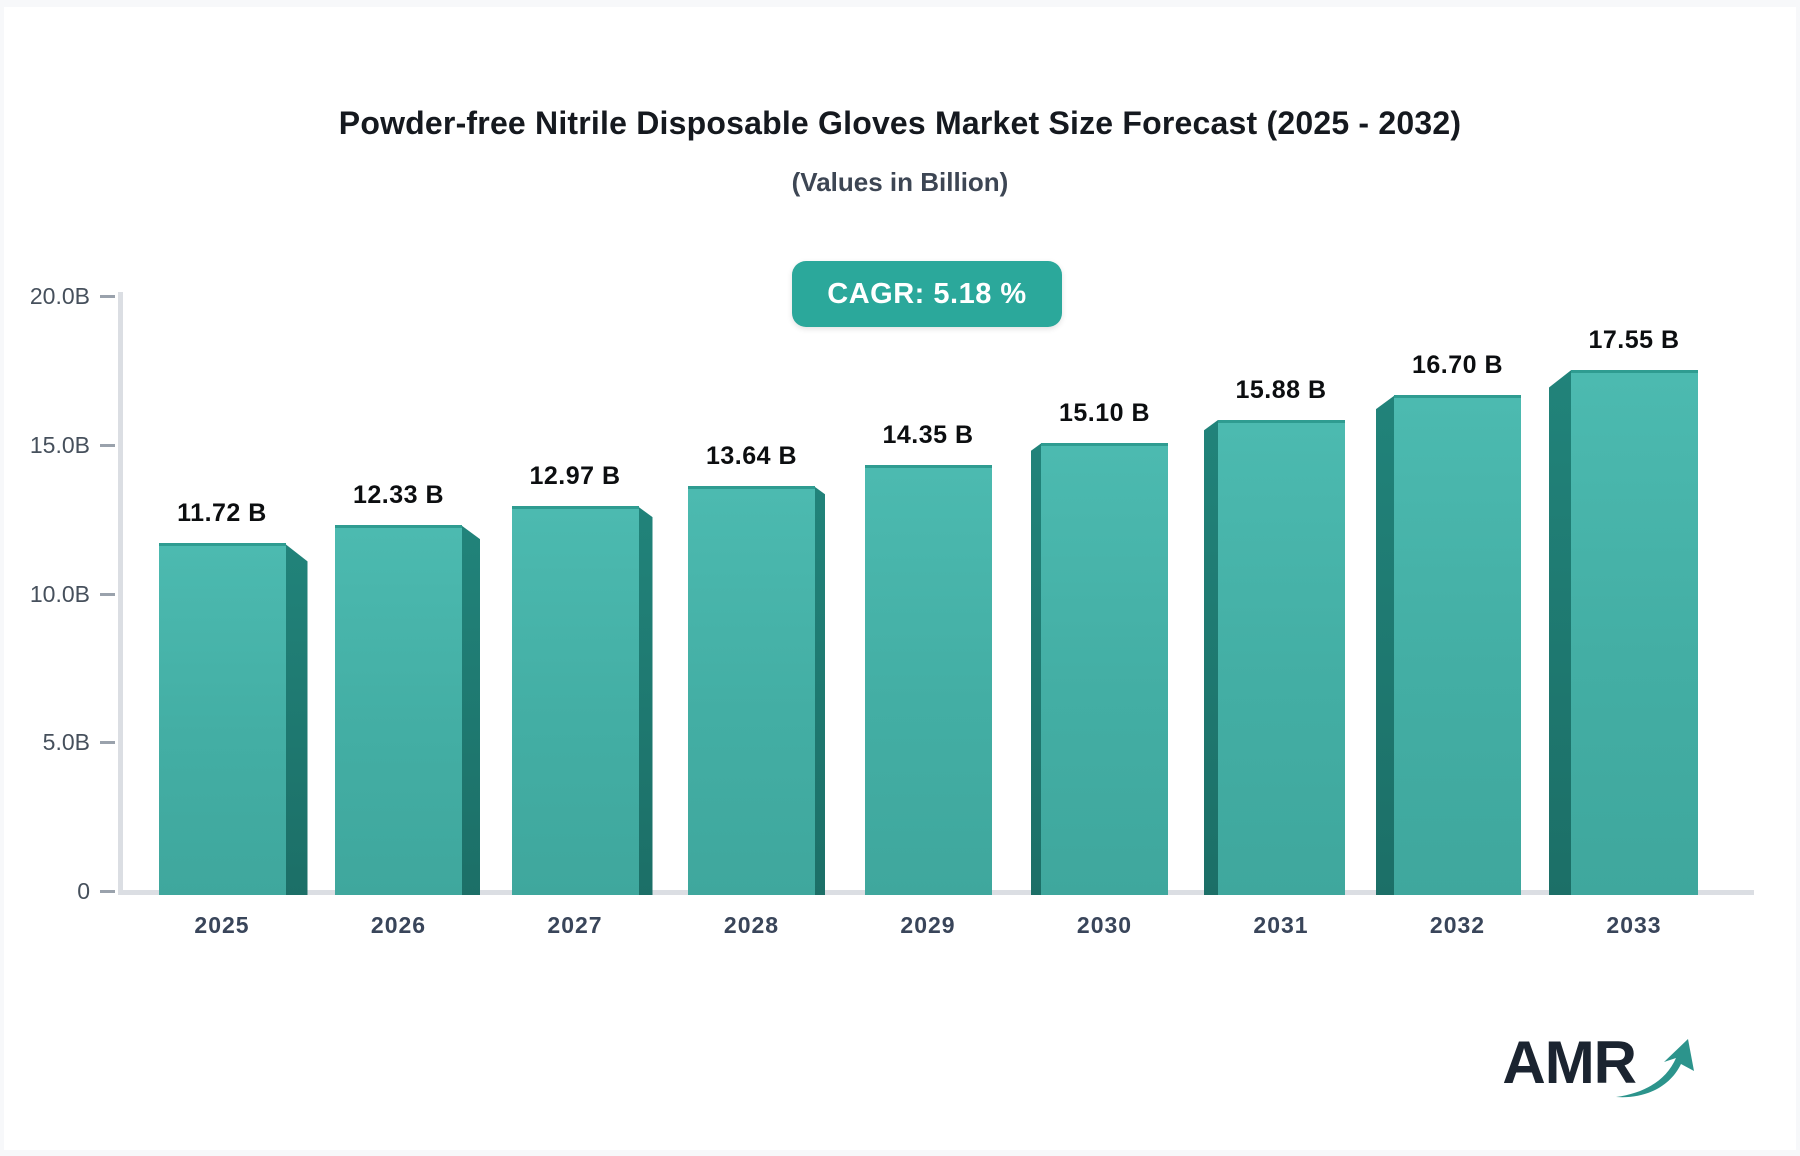 The height and width of the screenshot is (1156, 1800). Describe the element at coordinates (575, 476) in the screenshot. I see `bar-value-label: 12.97 B` at that location.